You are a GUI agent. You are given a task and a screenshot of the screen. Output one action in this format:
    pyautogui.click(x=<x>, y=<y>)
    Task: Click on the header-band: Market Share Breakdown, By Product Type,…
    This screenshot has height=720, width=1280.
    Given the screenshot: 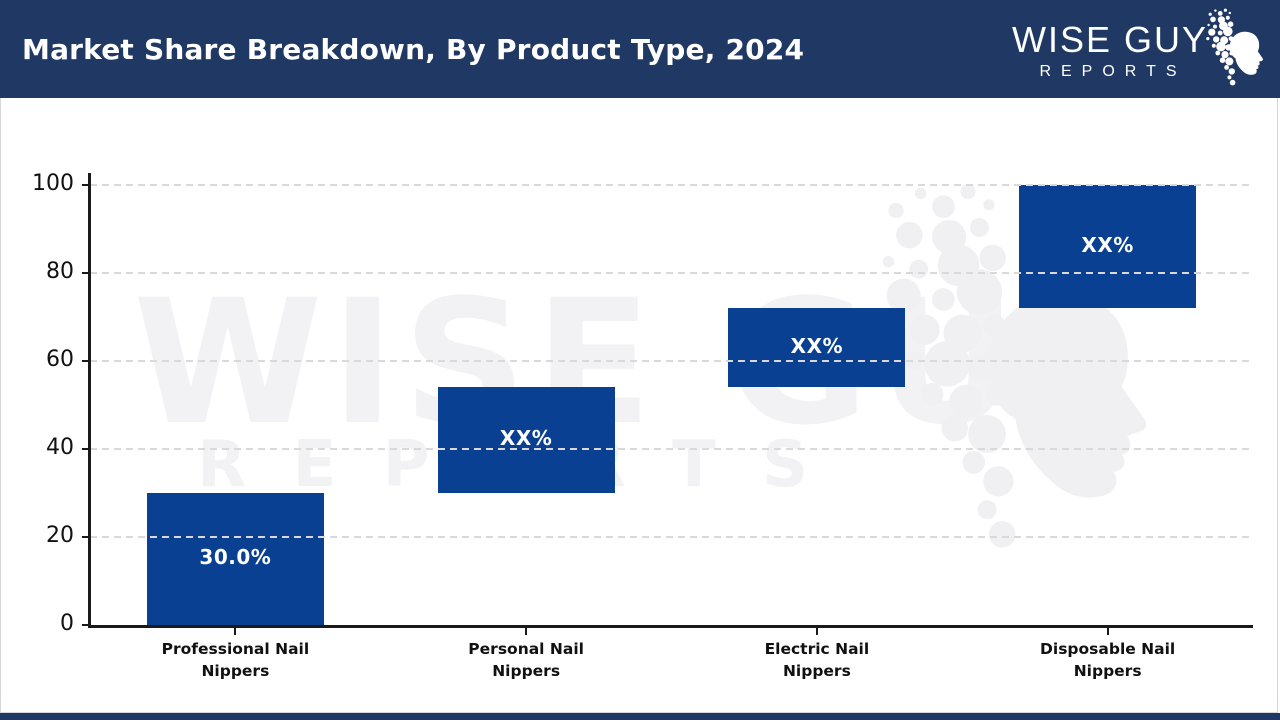 What is the action you would take?
    pyautogui.click(x=640, y=49)
    